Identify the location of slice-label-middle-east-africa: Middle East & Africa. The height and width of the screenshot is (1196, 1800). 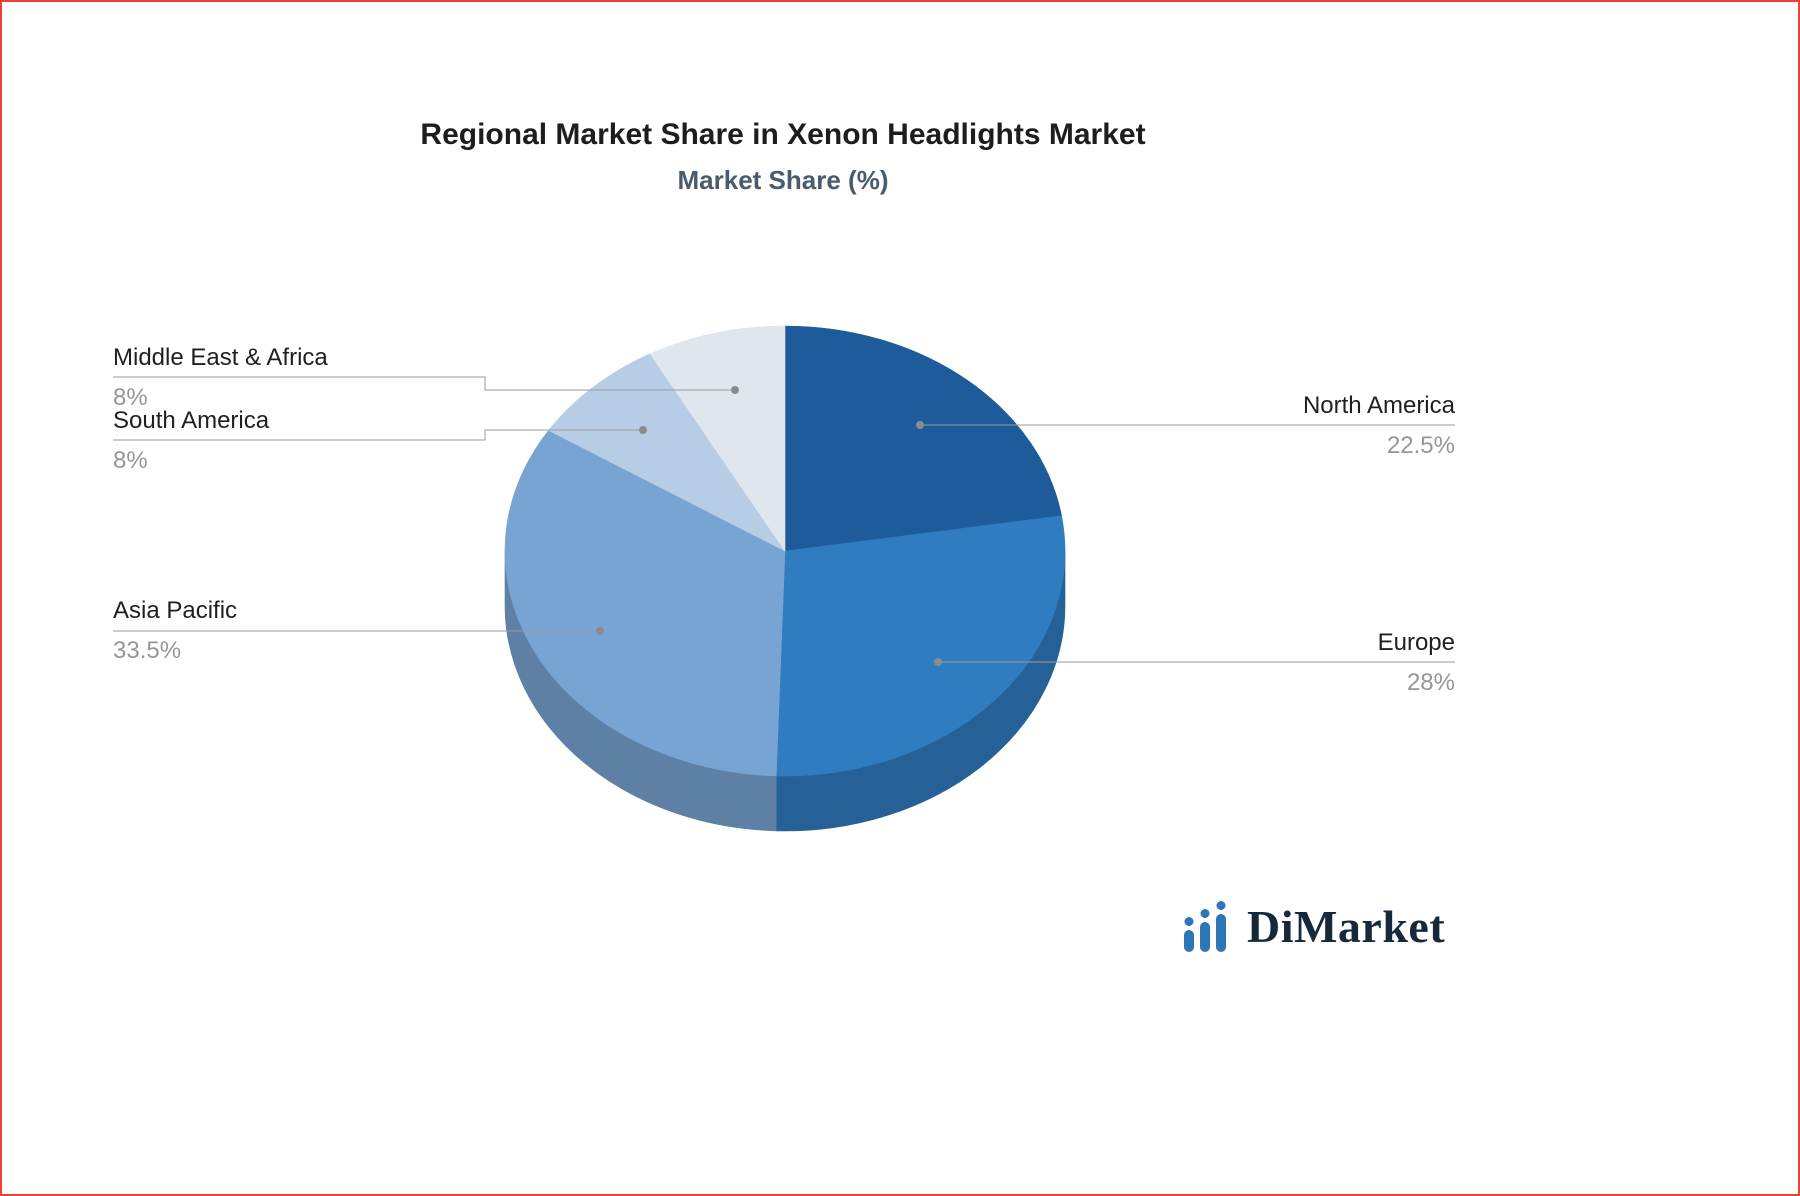
(220, 357).